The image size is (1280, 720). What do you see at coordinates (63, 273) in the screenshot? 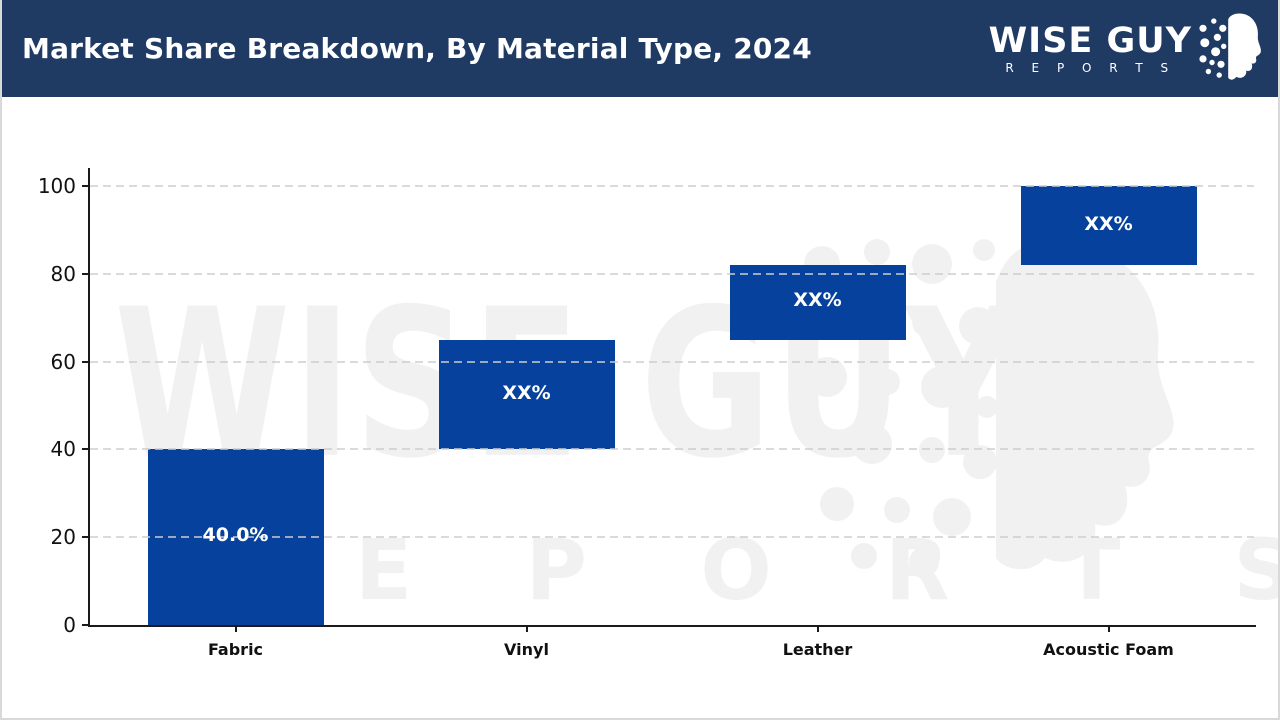
I see `y-tick-label: 80` at bounding box center [63, 273].